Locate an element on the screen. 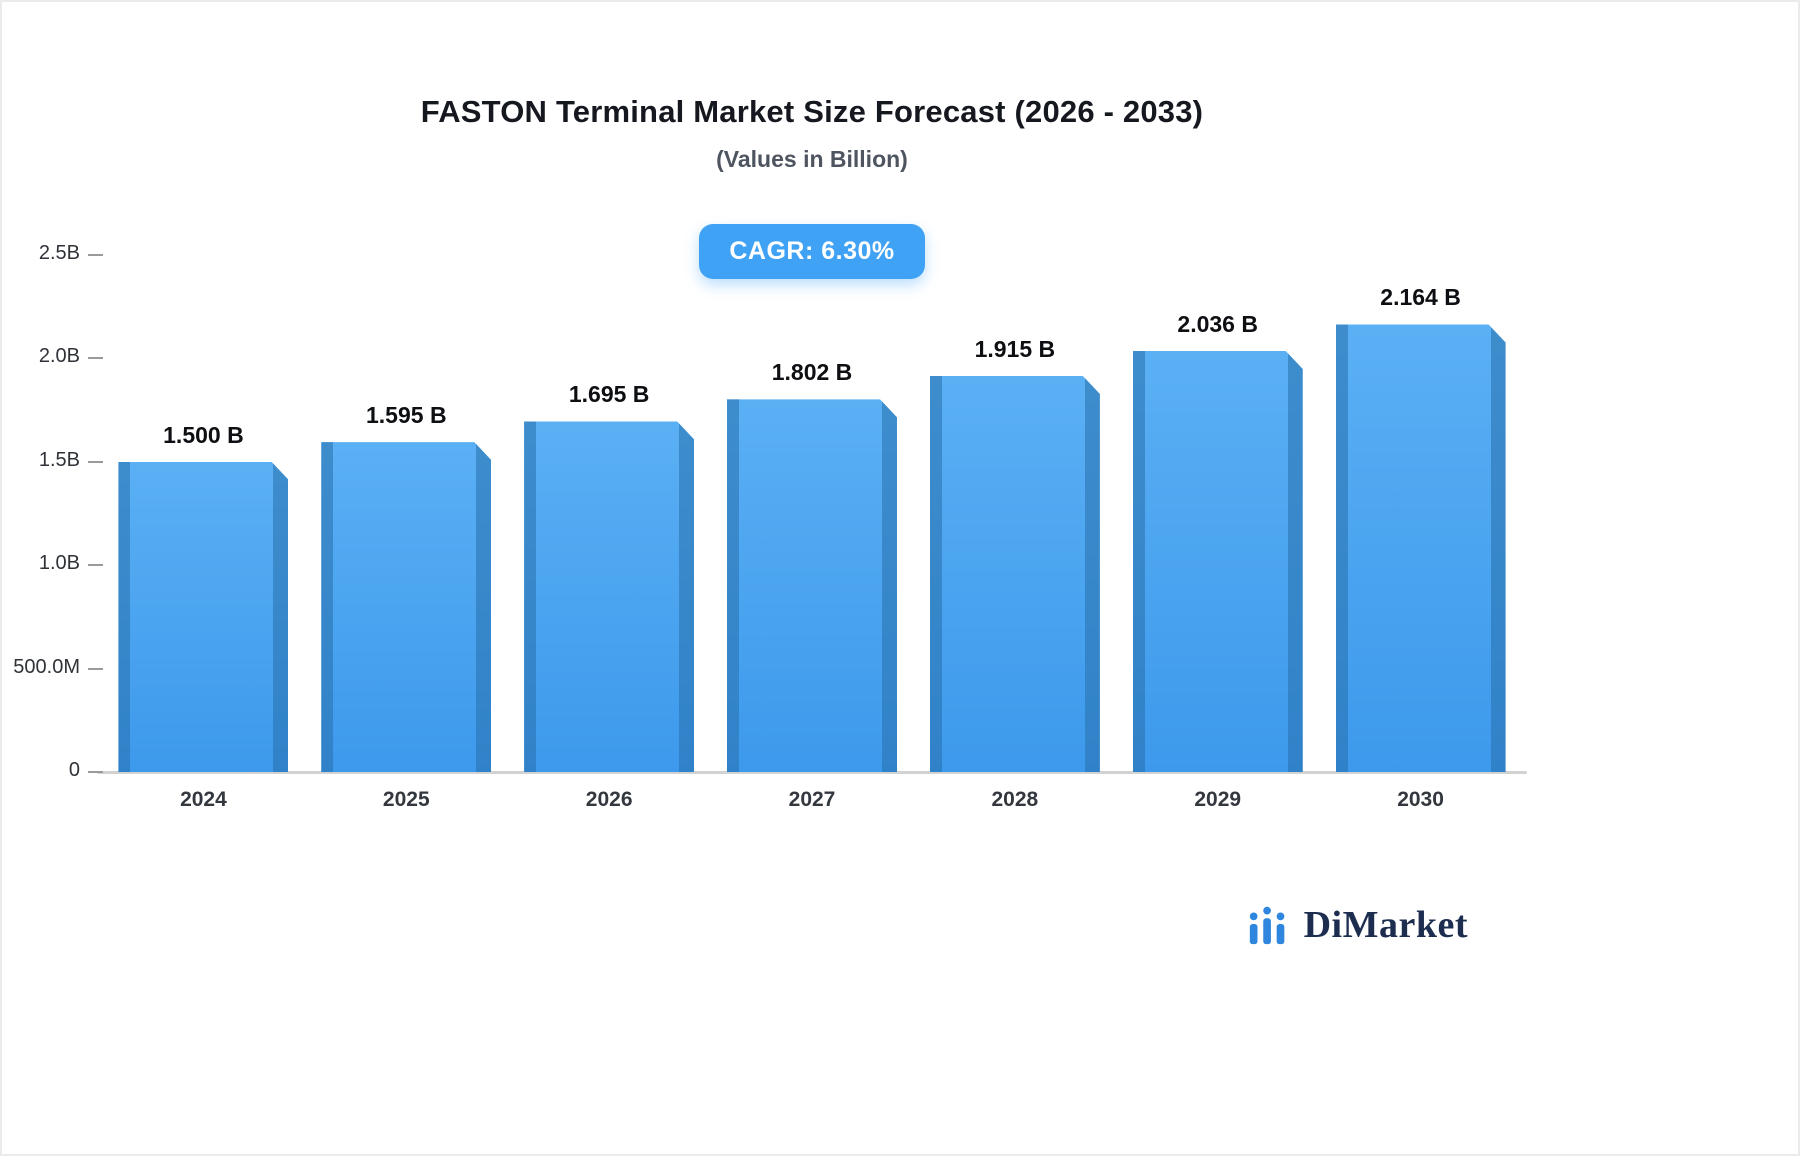  x-axis-label-2026: 2026 is located at coordinates (609, 799).